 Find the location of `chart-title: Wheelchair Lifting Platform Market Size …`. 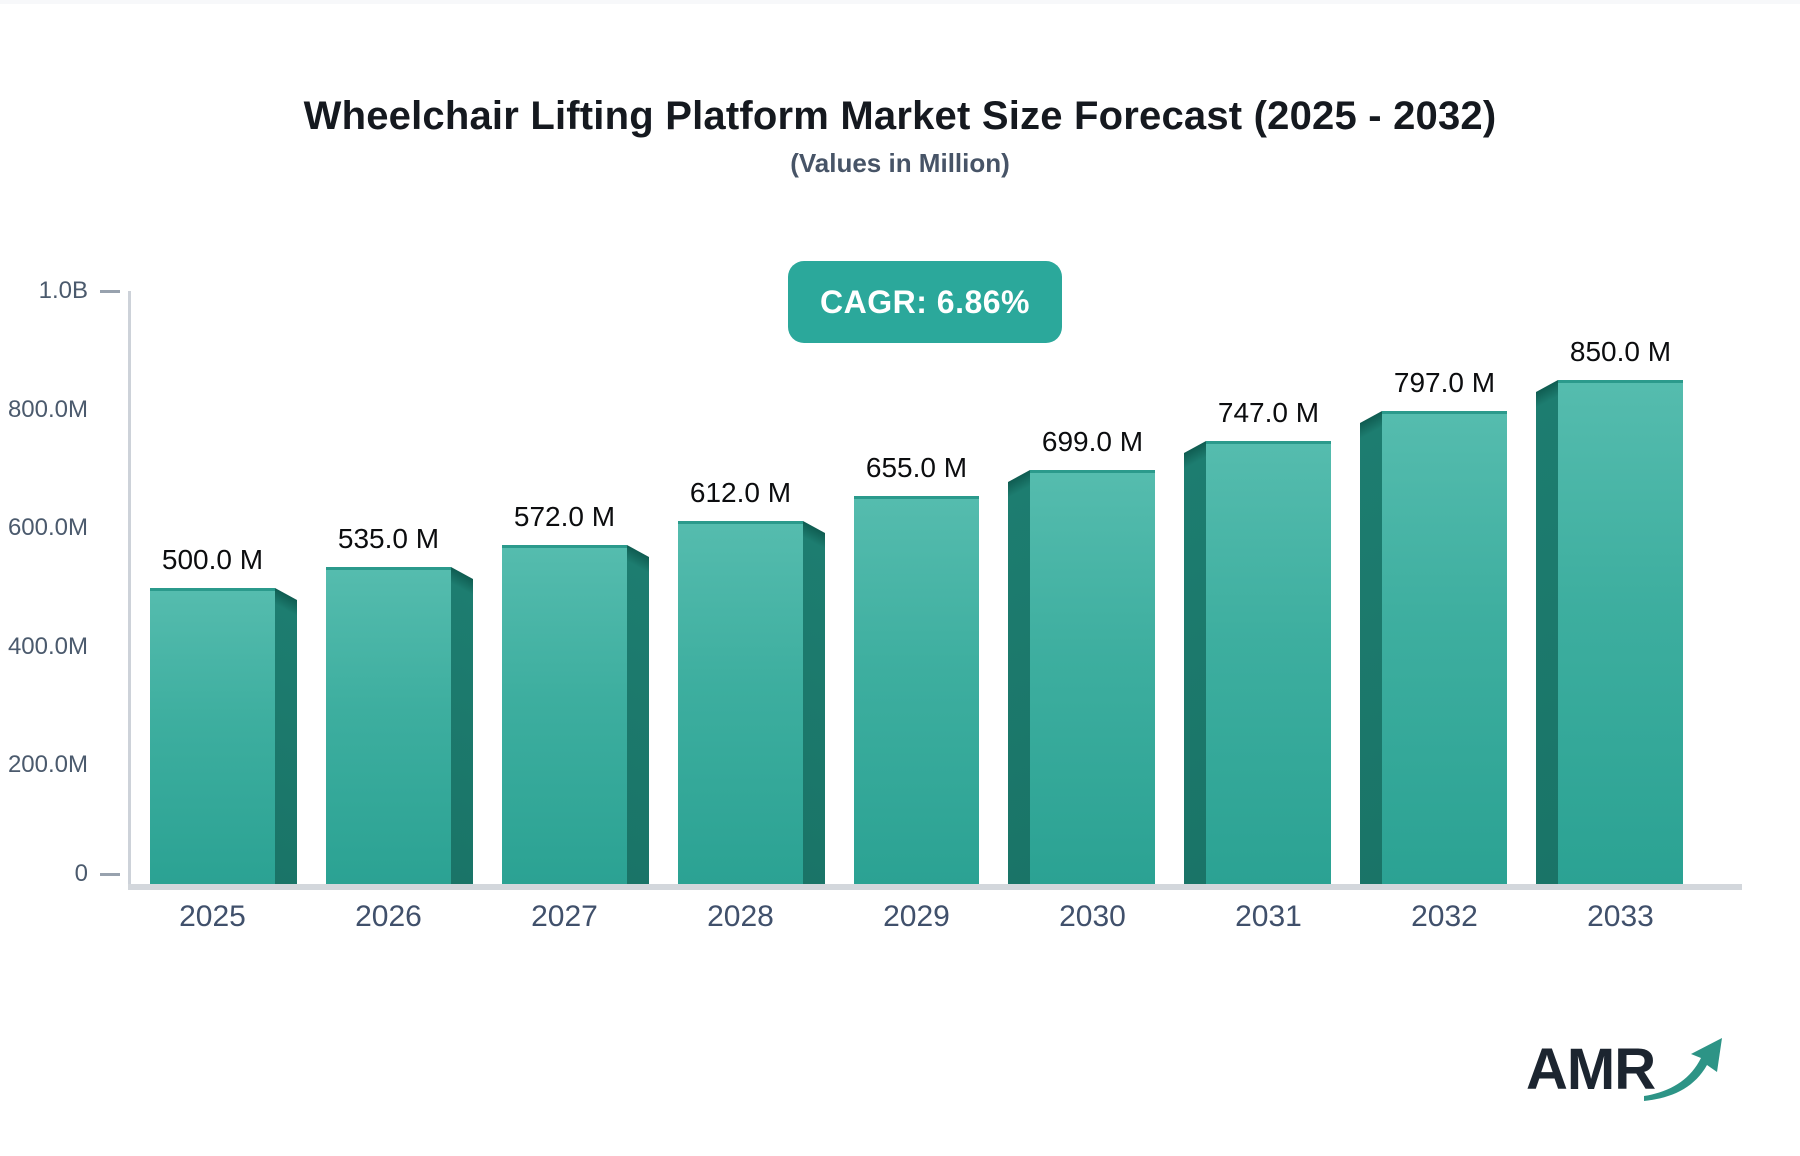

chart-title: Wheelchair Lifting Platform Market Size … is located at coordinates (900, 116).